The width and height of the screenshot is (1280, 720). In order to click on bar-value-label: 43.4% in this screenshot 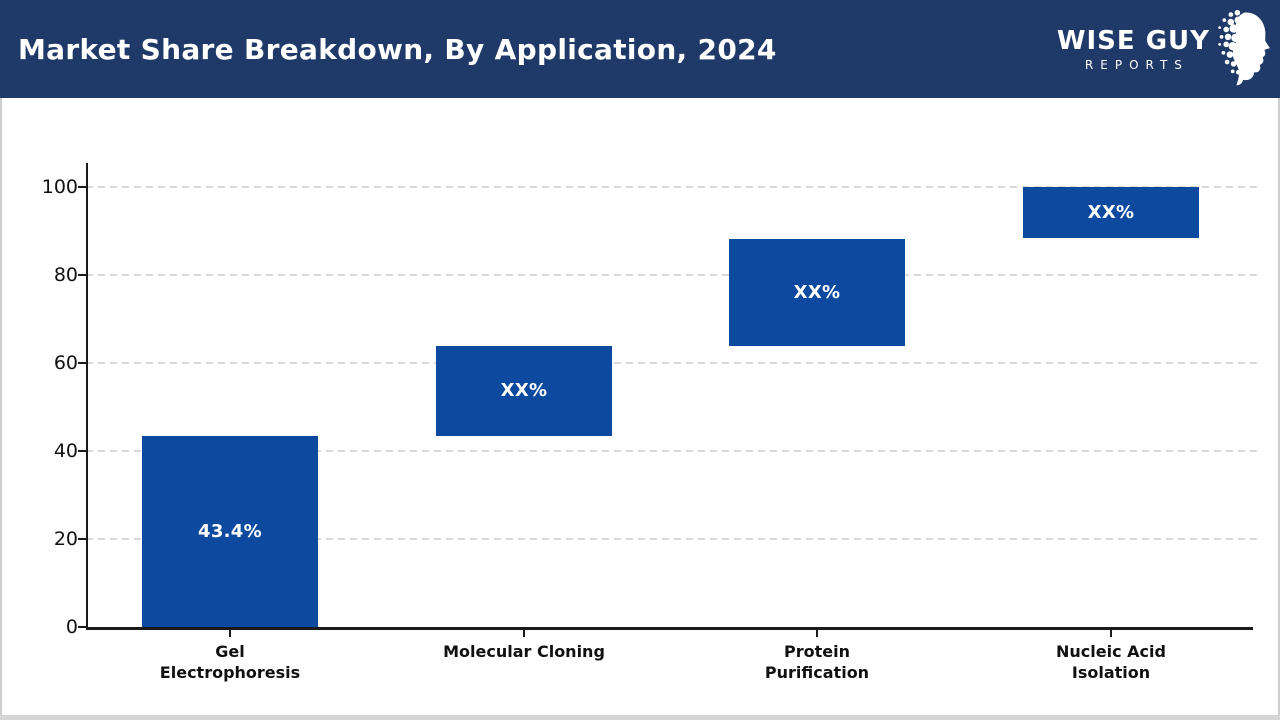, I will do `click(230, 531)`.